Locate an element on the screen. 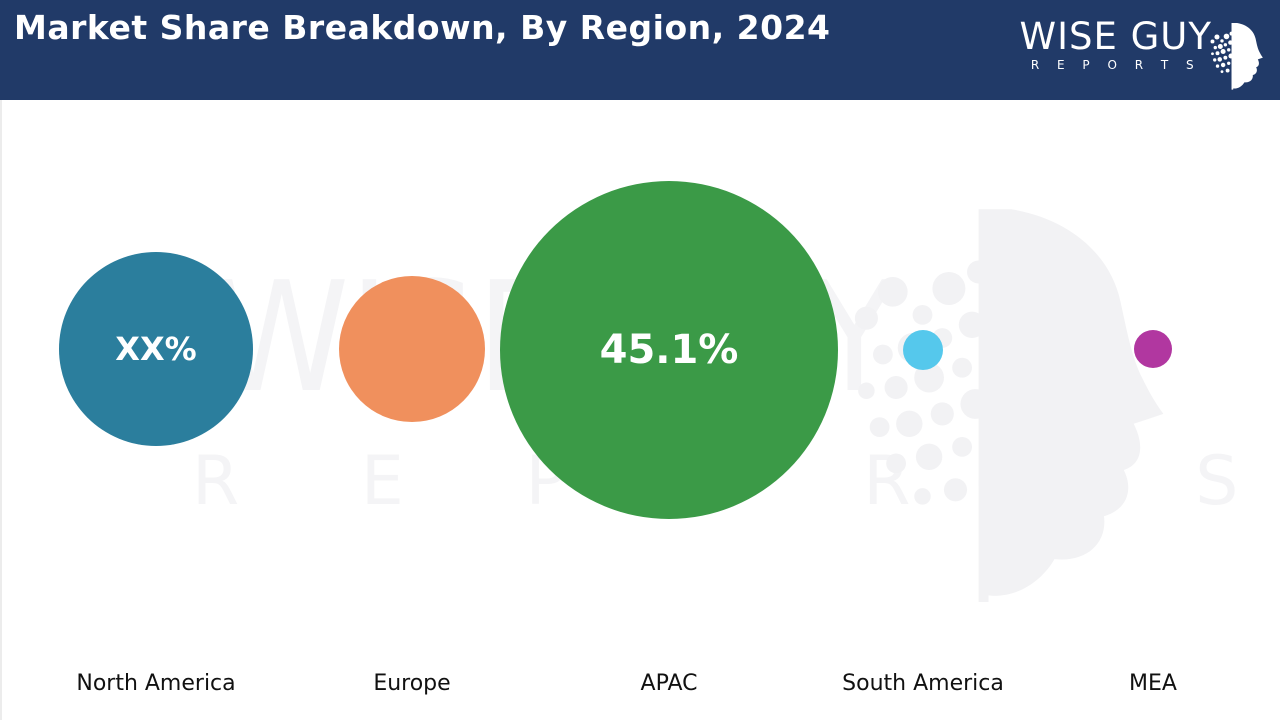  bubble-mea is located at coordinates (1153, 349).